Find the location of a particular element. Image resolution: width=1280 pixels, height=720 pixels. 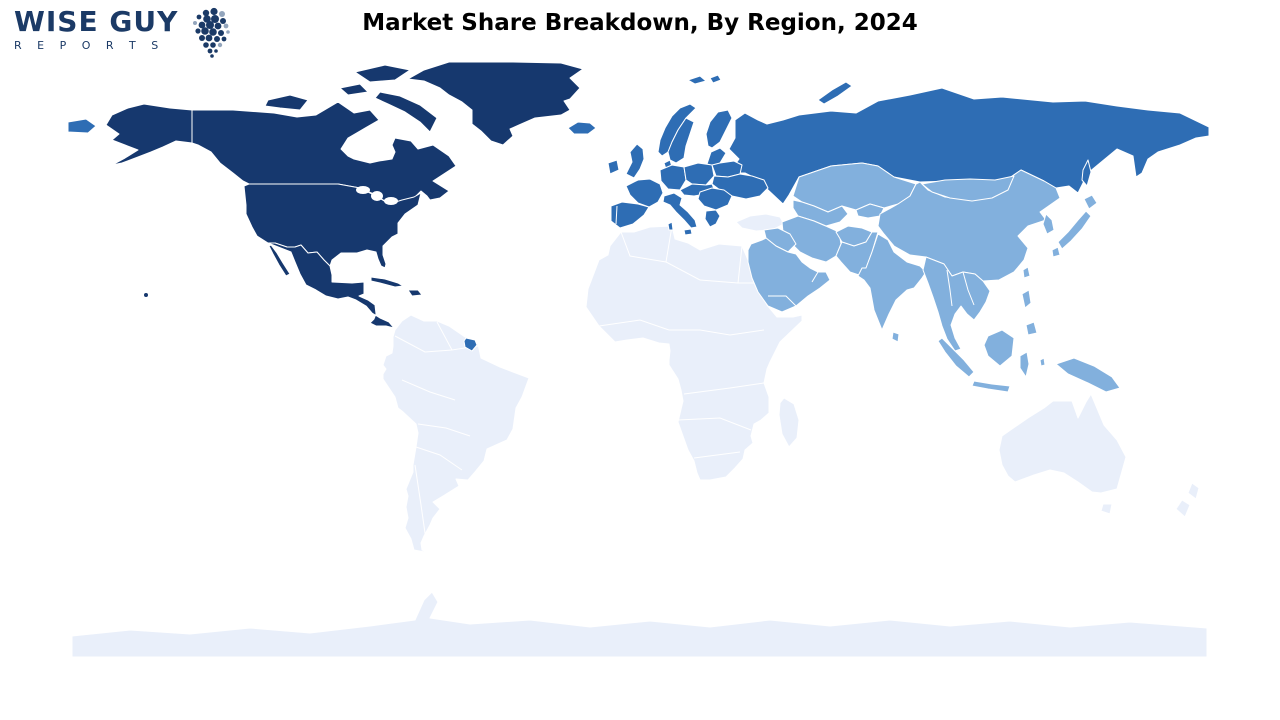

country-korea is located at coordinates (1048, 224).